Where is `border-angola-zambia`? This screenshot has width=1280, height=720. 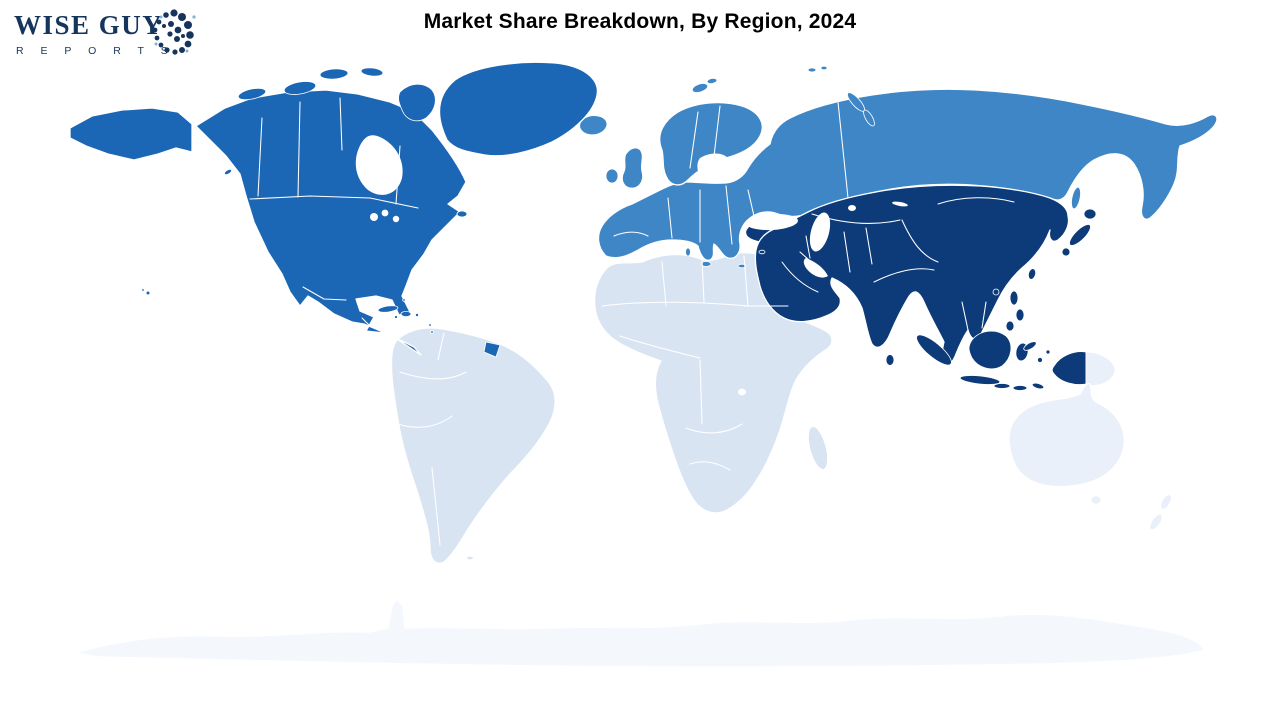
border-angola-zambia is located at coordinates (714, 428).